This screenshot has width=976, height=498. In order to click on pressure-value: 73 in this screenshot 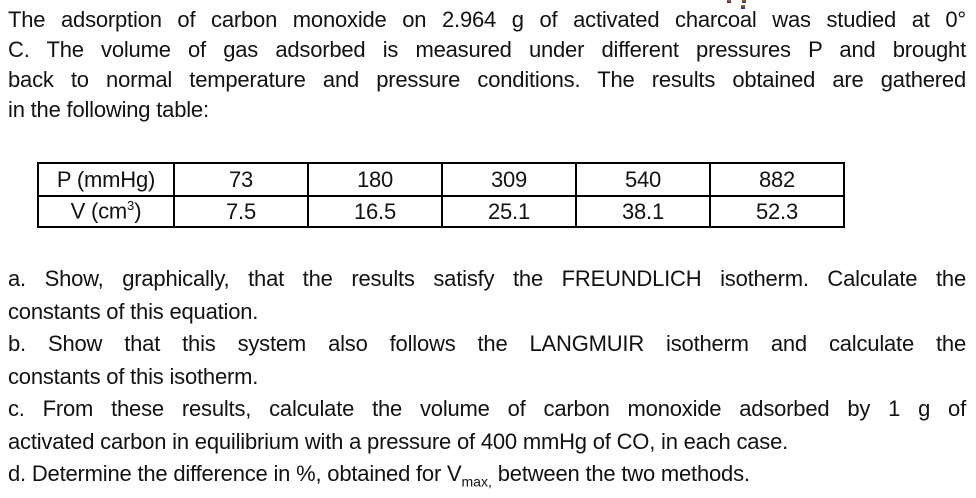, I will do `click(241, 179)`.